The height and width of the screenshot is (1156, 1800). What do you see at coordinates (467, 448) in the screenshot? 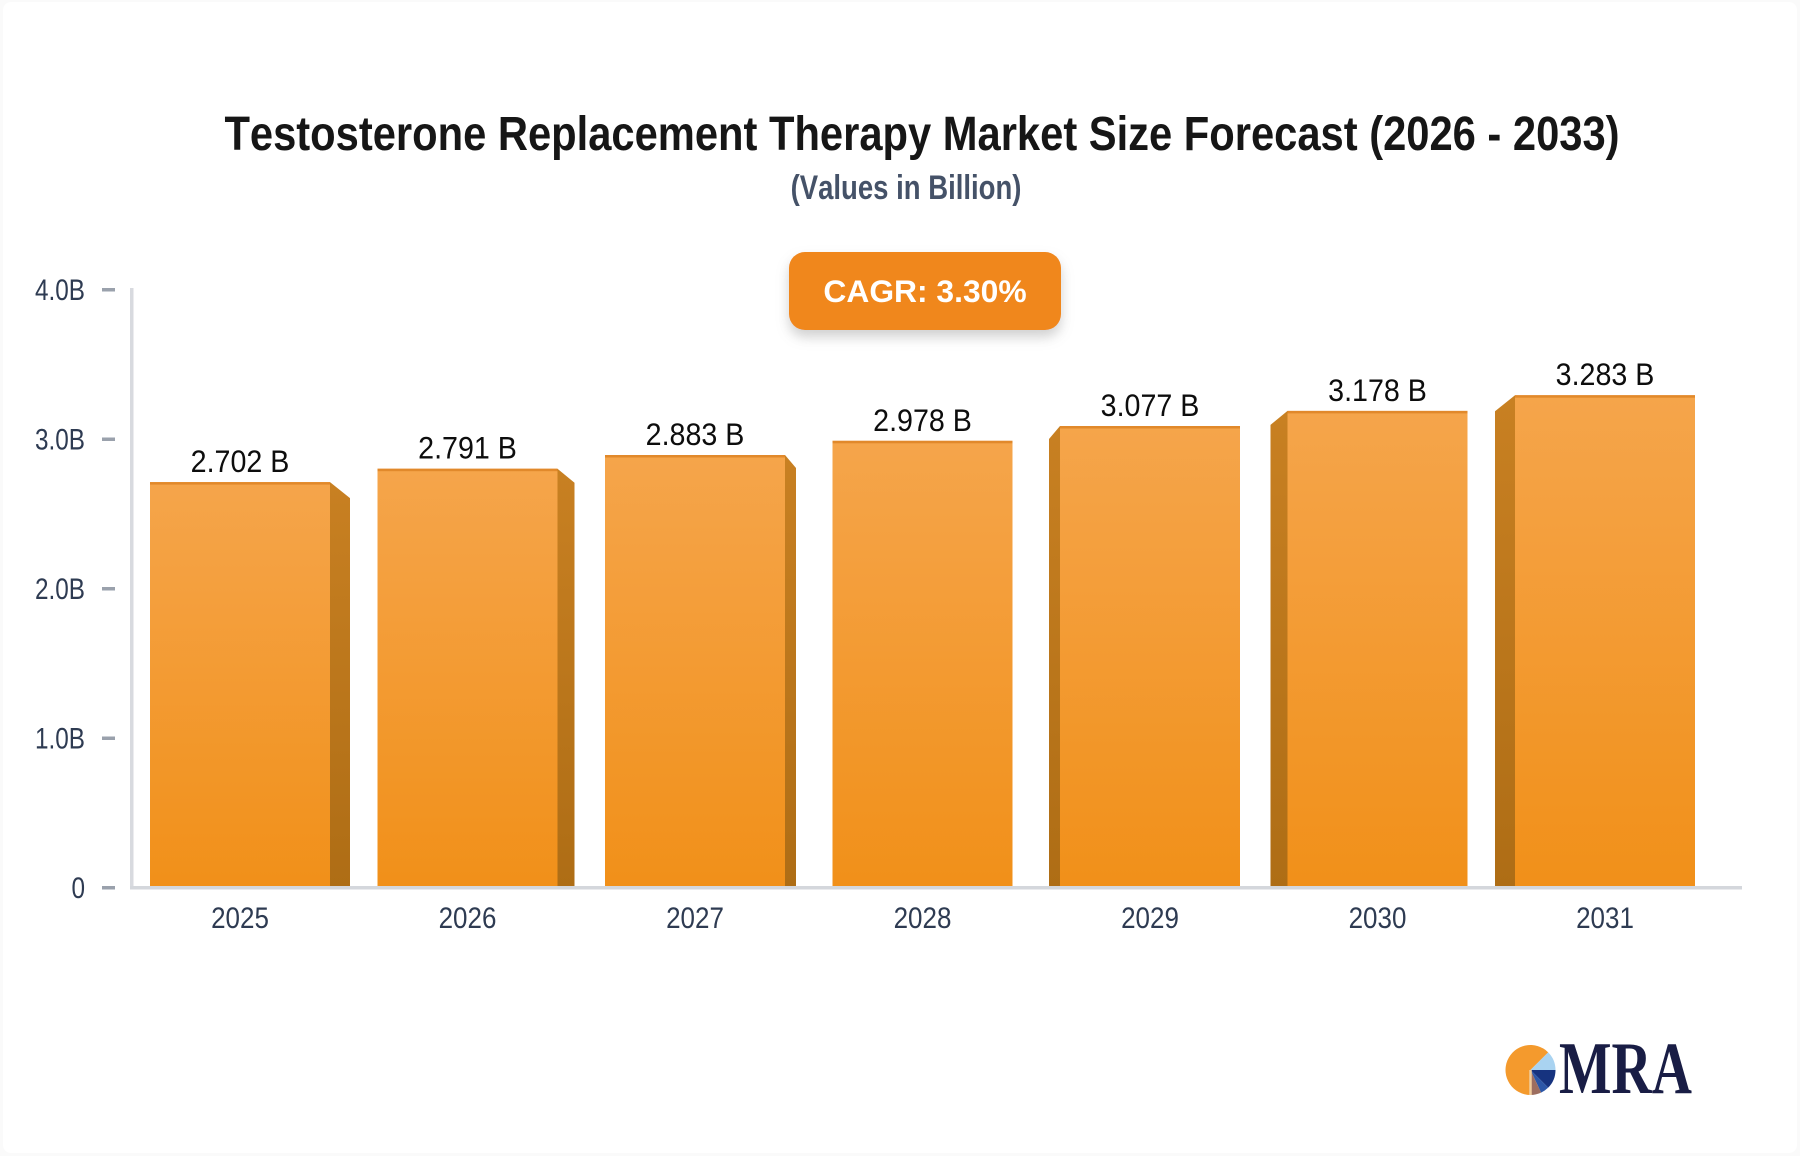
I see `svg-text: 2.791 B` at bounding box center [467, 448].